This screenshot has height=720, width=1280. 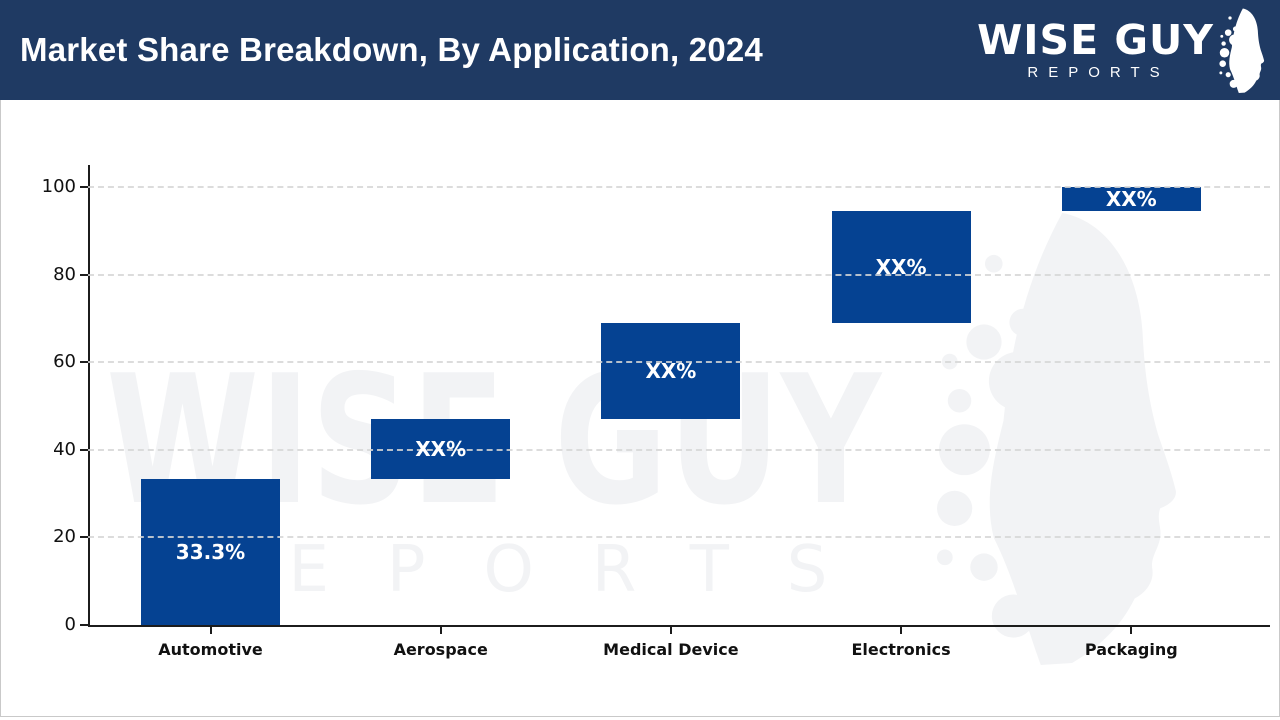 What do you see at coordinates (58, 186) in the screenshot?
I see `y-tick-label: 100` at bounding box center [58, 186].